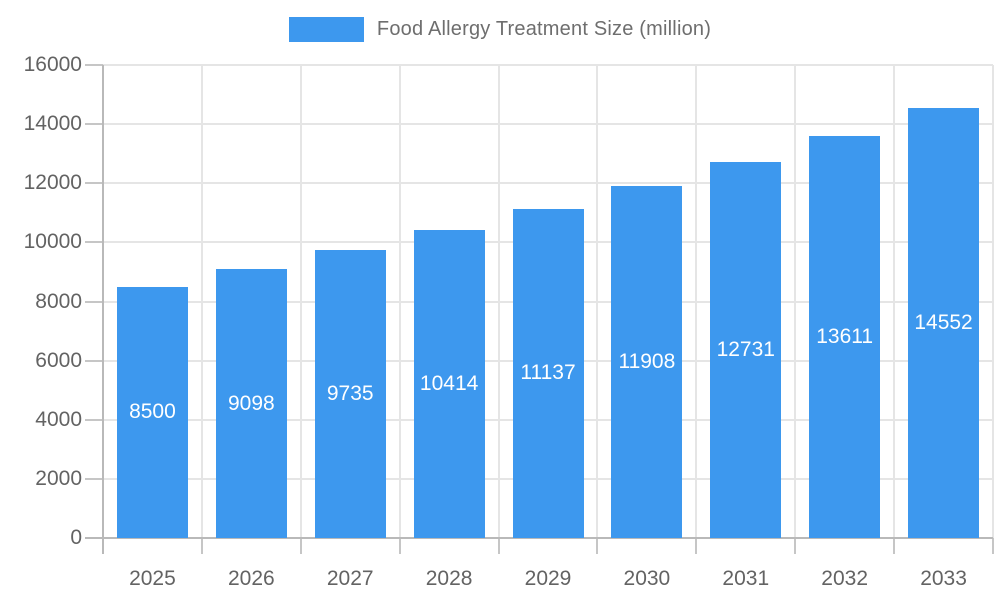  What do you see at coordinates (52, 124) in the screenshot?
I see `y-axis-tick-label: 14000` at bounding box center [52, 124].